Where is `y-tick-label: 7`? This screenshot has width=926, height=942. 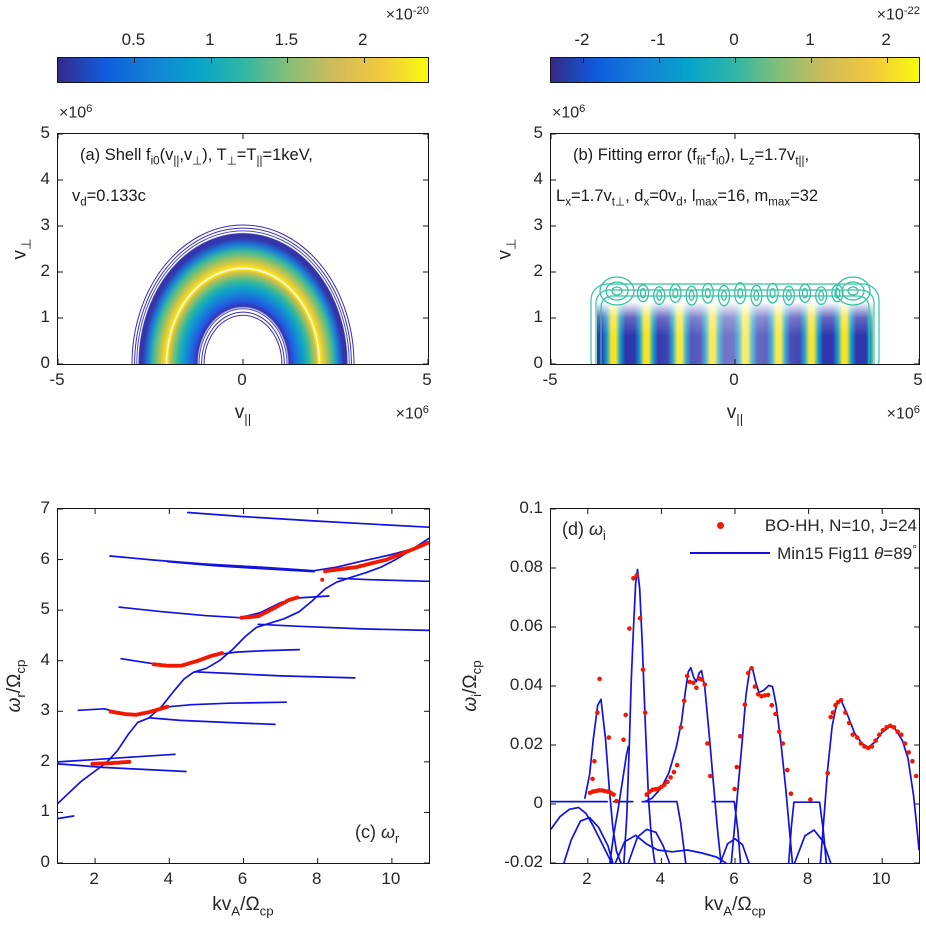
y-tick-label: 7 is located at coordinates (45, 507).